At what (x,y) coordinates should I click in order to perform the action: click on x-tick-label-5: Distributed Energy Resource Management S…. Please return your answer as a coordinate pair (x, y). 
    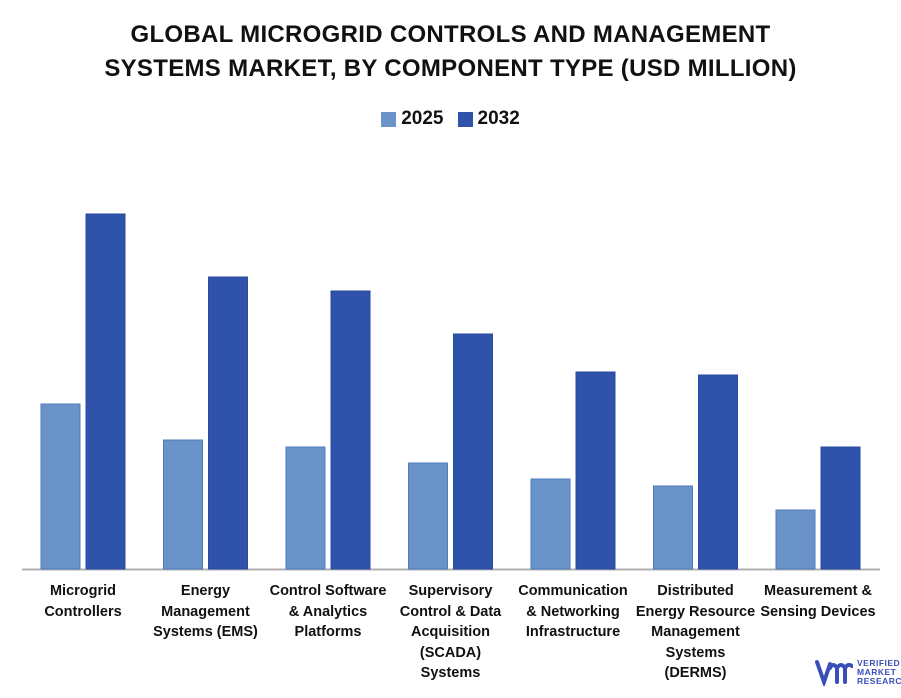
    Looking at the image, I should click on (695, 632).